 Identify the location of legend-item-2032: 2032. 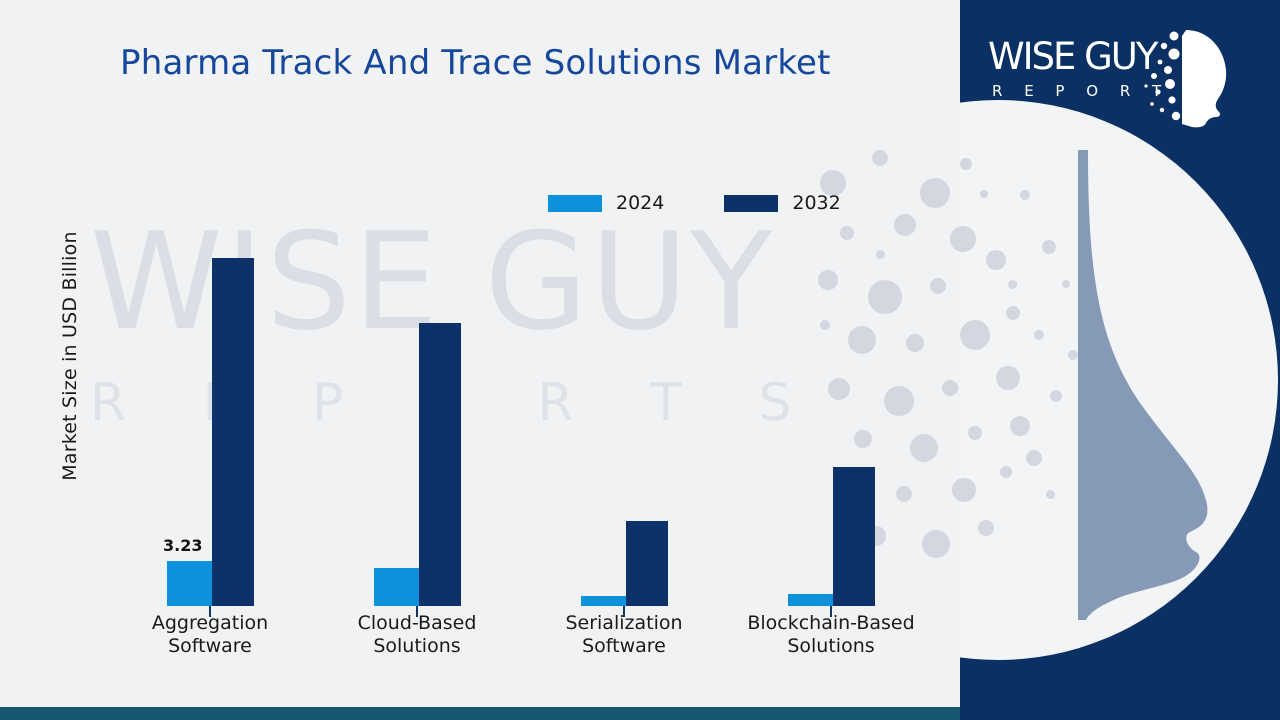
(782, 203).